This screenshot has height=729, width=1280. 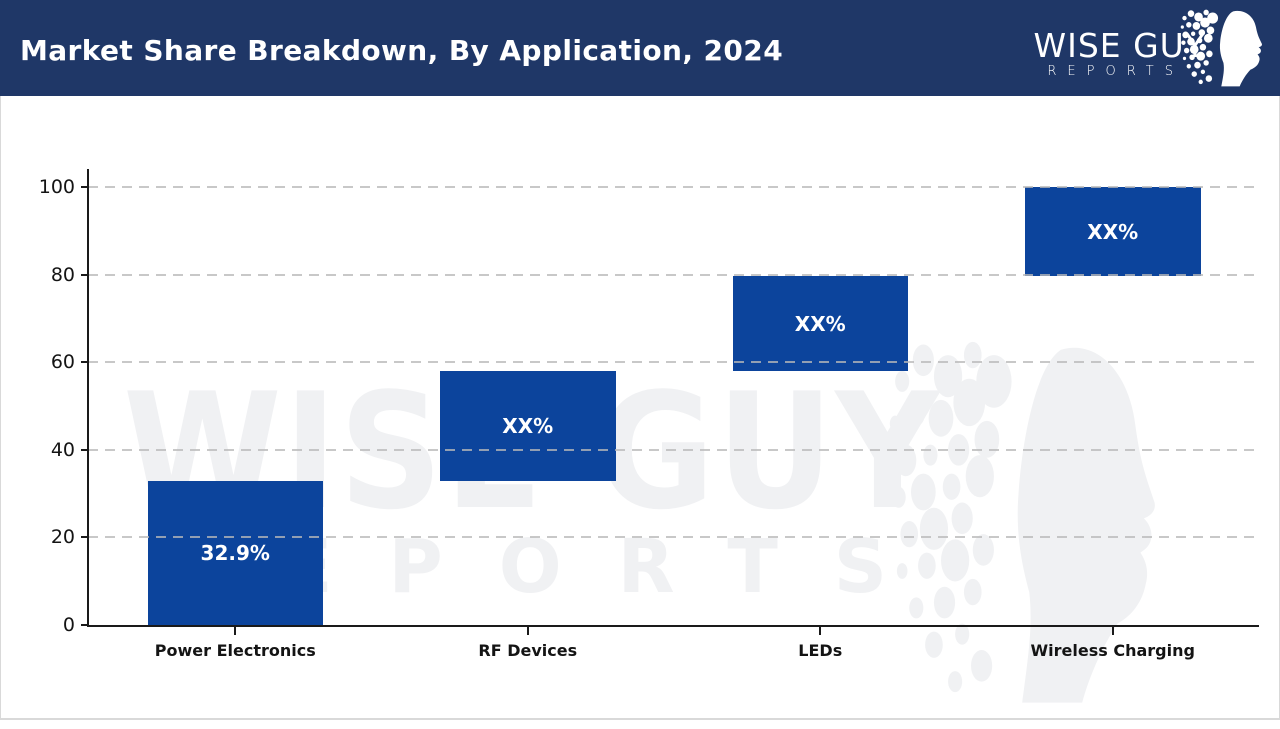 What do you see at coordinates (1115, 71) in the screenshot?
I see `brand-subtitle: REPORTS` at bounding box center [1115, 71].